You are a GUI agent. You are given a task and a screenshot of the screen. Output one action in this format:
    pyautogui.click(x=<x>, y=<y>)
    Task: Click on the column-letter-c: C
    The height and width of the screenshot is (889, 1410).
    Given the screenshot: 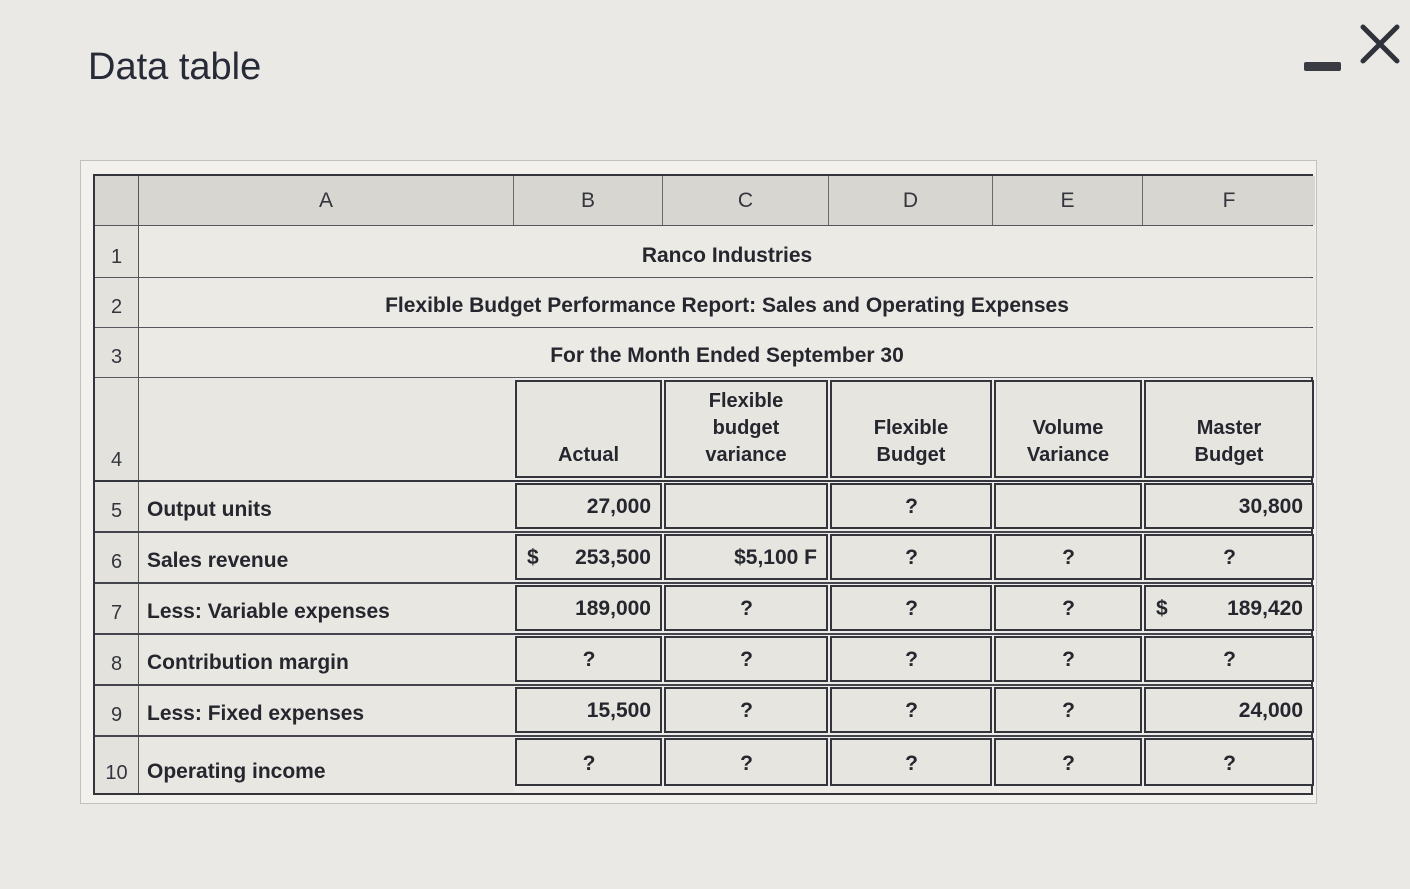 What is the action you would take?
    pyautogui.click(x=746, y=200)
    